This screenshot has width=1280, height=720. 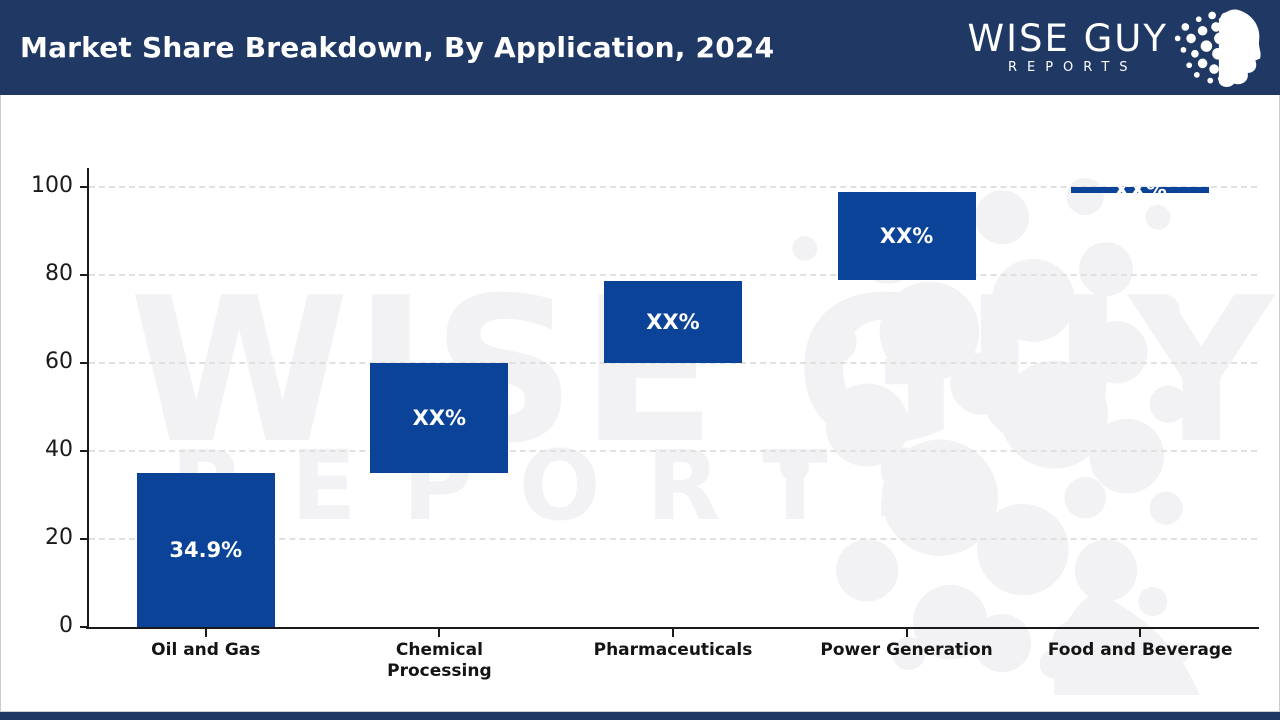 I want to click on y-tick-label: 100, so click(x=52, y=185).